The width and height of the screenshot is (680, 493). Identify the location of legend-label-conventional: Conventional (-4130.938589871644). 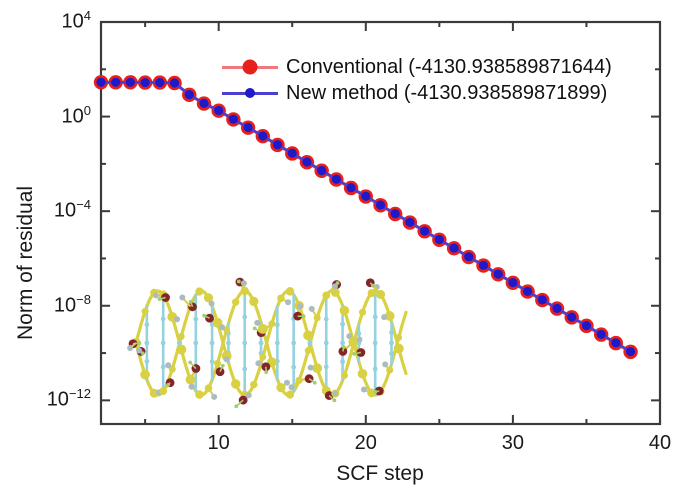
(449, 66).